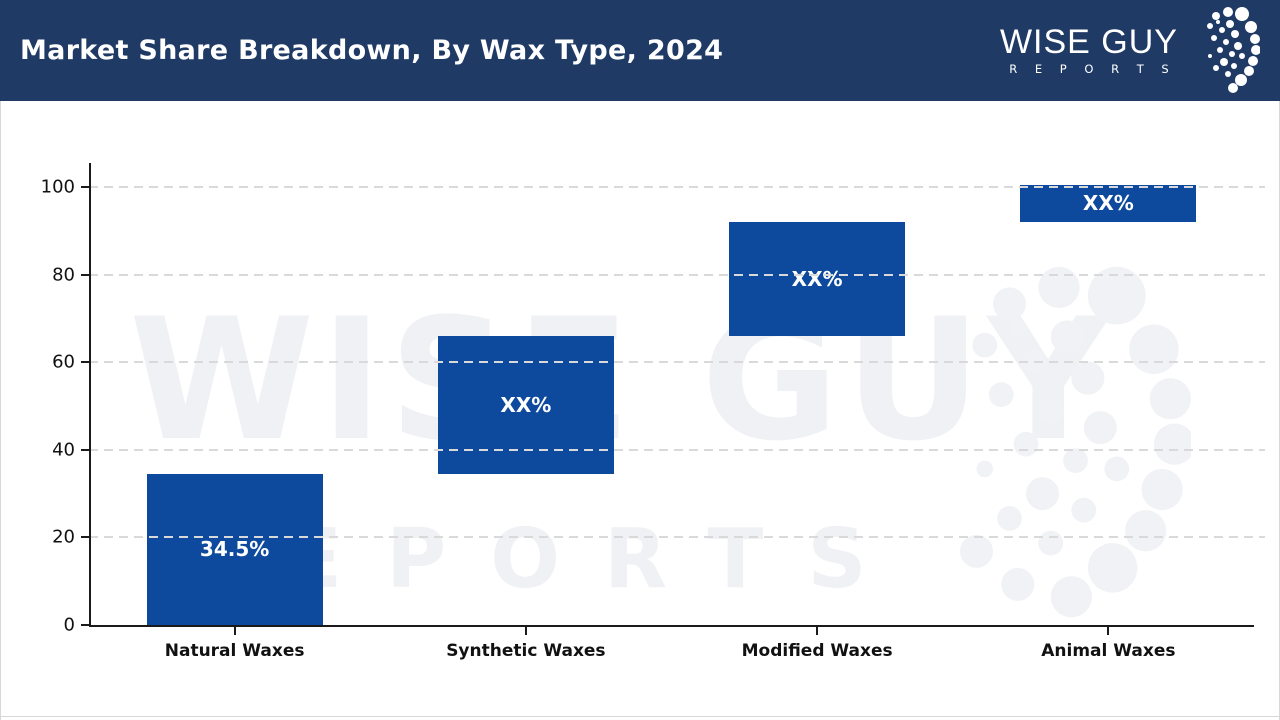  Describe the element at coordinates (640, 716) in the screenshot. I see `bottom-border` at that location.